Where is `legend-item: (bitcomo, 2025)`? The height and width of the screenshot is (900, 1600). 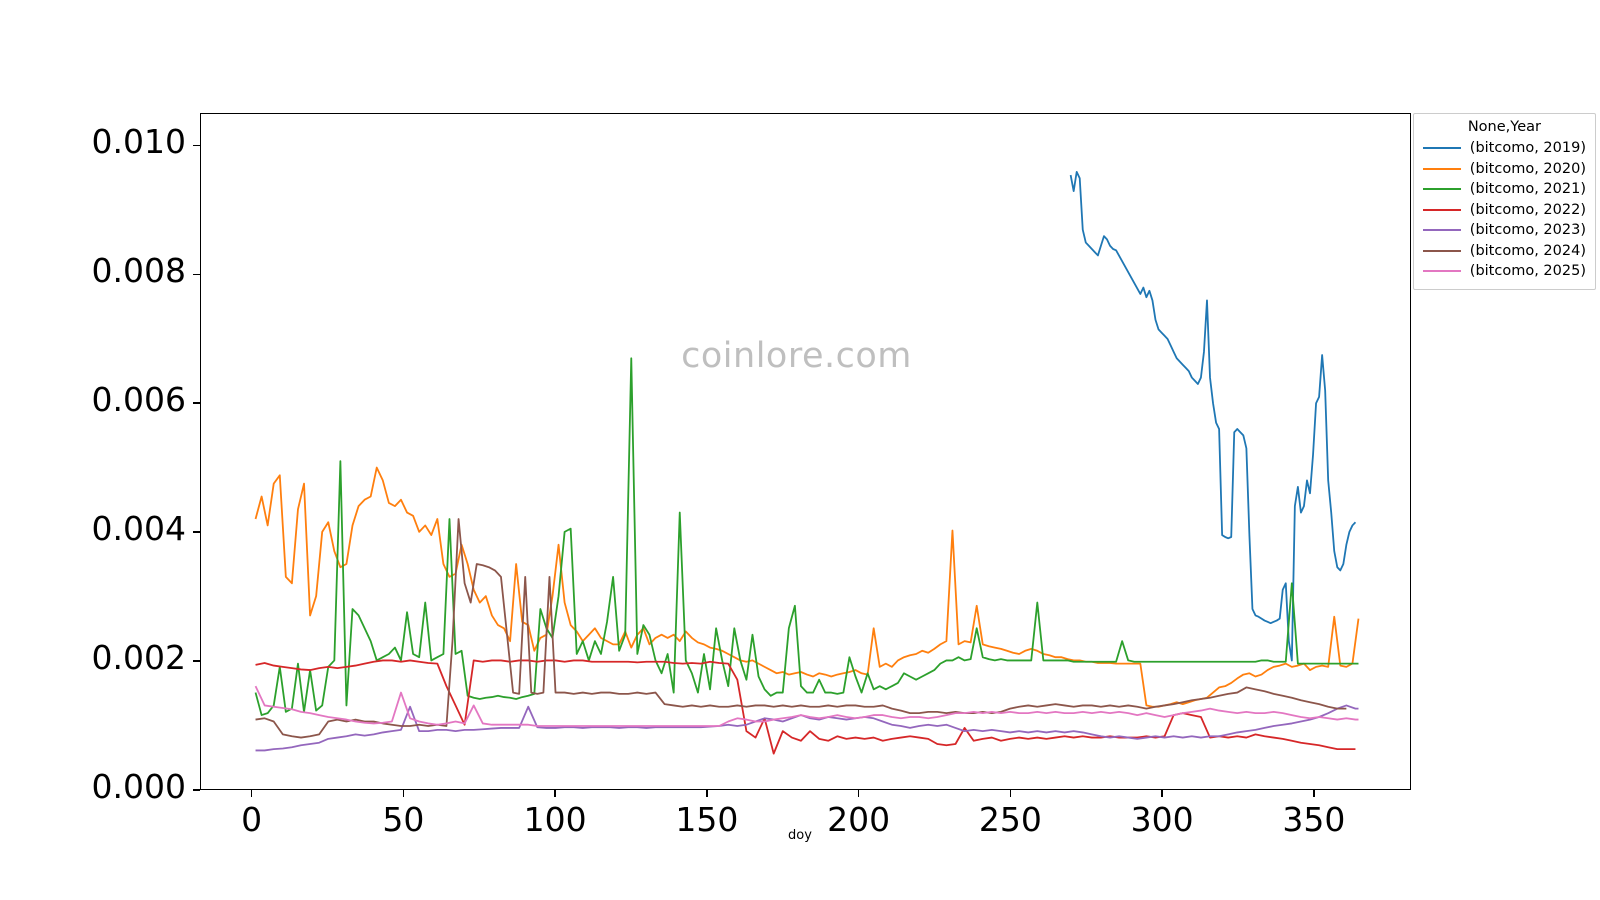 legend-item: (bitcomo, 2025) is located at coordinates (1504, 271).